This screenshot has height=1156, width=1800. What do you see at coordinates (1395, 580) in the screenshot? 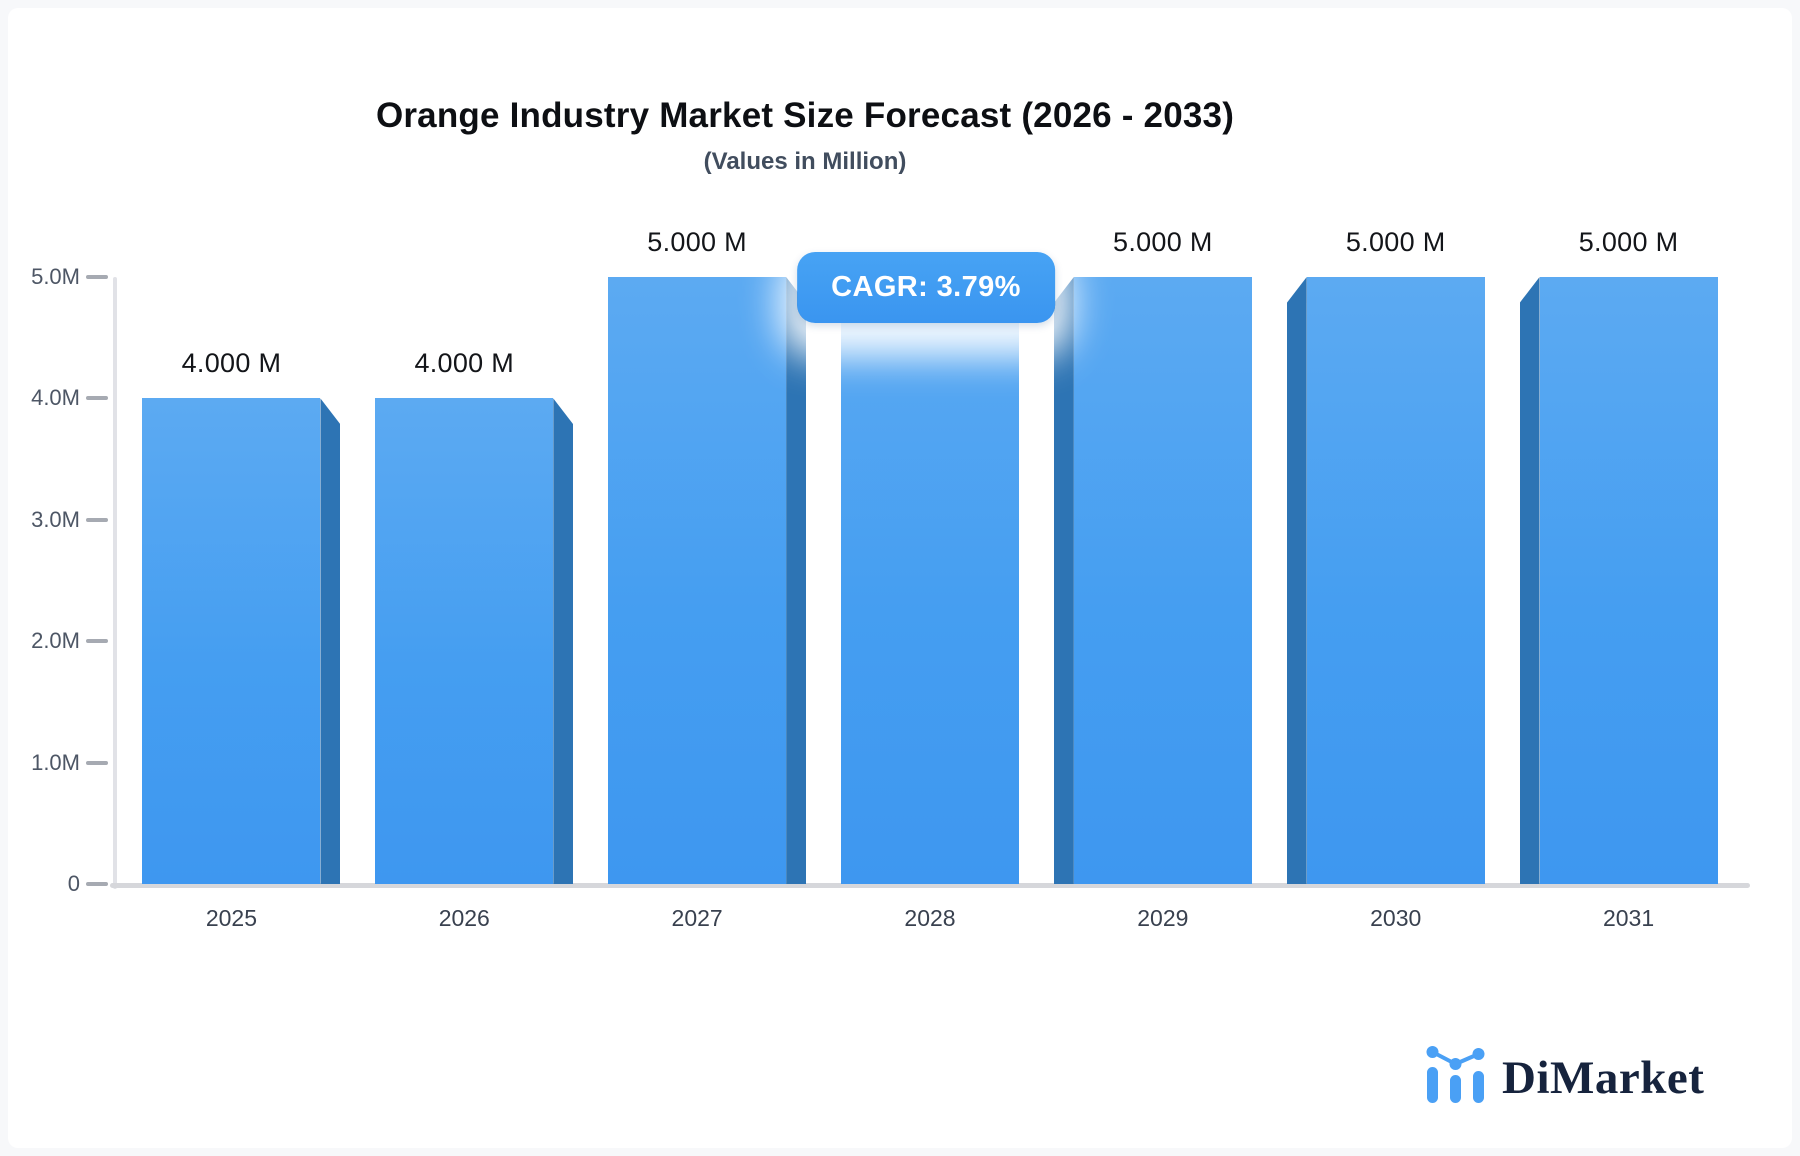
I see `bar-2030` at bounding box center [1395, 580].